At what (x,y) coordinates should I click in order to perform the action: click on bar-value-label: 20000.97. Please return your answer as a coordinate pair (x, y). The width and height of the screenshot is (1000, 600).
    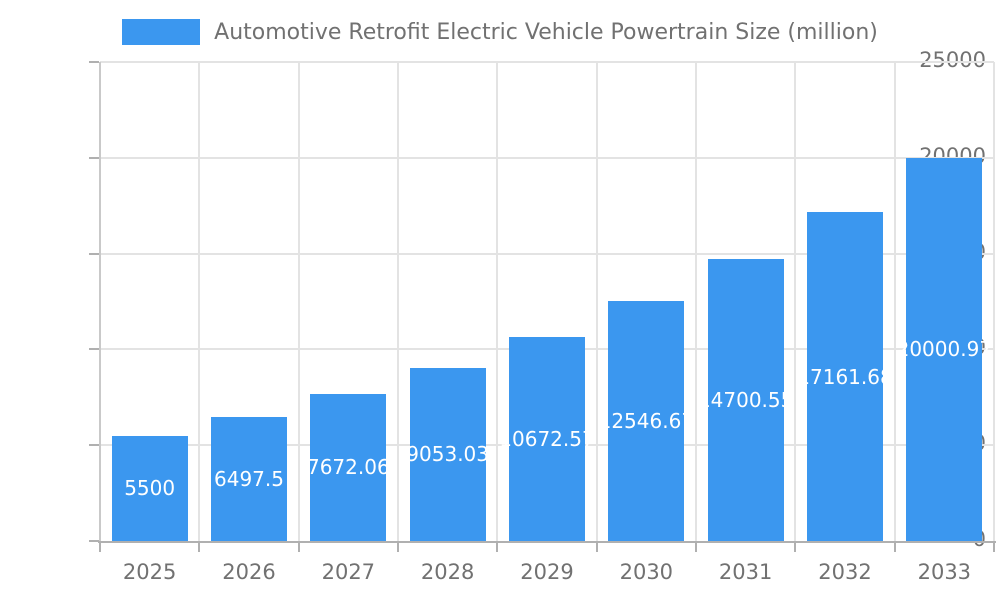
    Looking at the image, I should click on (944, 349).